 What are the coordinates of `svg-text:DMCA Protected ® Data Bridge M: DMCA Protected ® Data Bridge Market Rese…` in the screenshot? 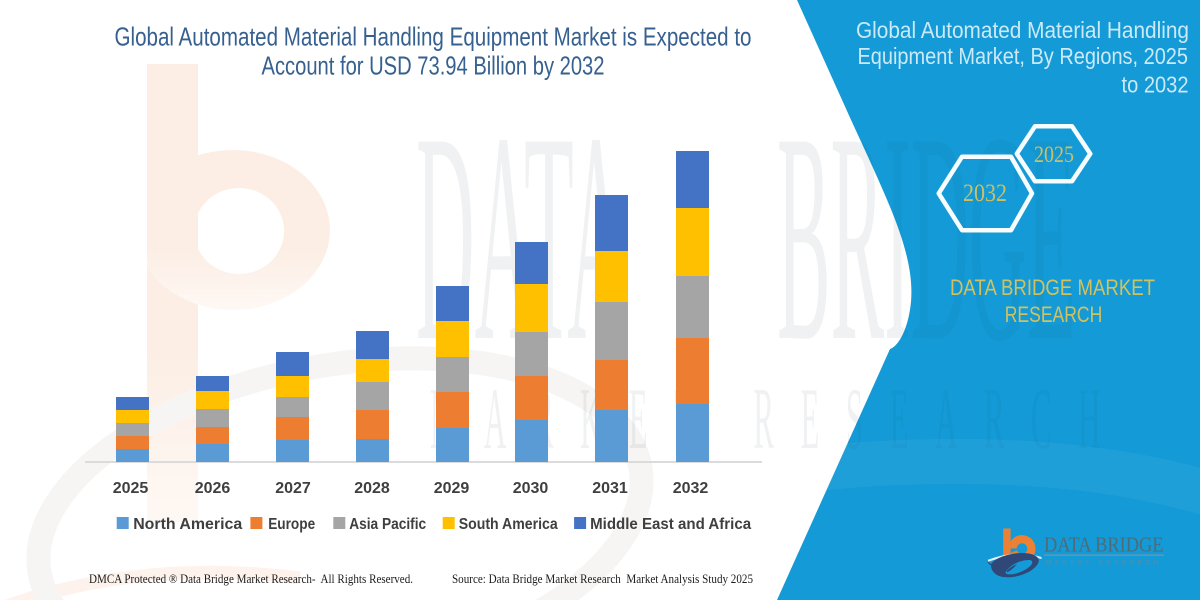 It's located at (251, 578).